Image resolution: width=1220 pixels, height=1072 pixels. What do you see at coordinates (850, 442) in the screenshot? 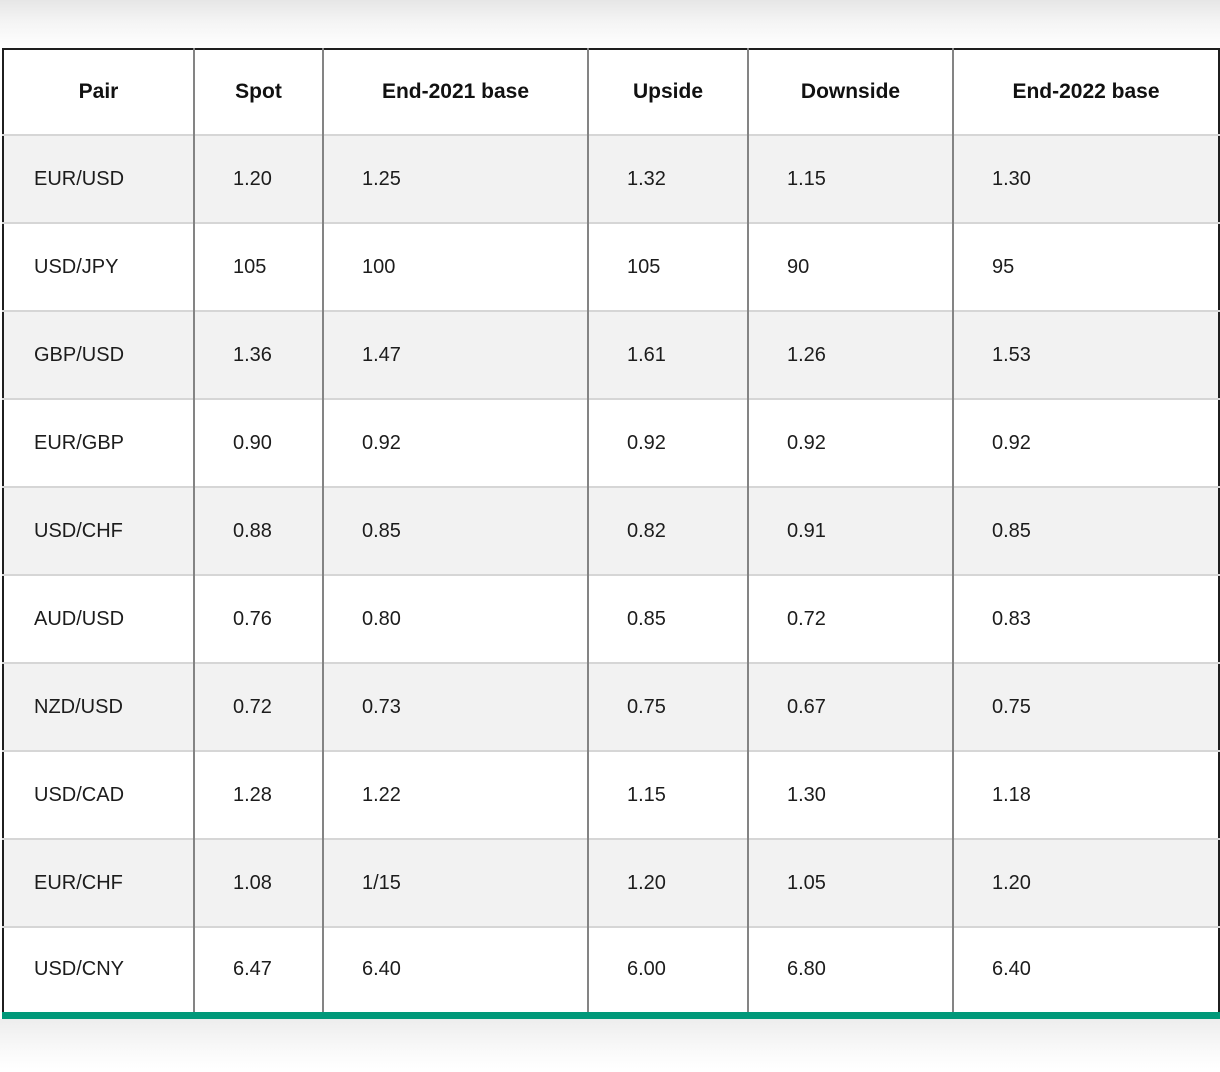
I see `cell-downside: 0.92` at bounding box center [850, 442].